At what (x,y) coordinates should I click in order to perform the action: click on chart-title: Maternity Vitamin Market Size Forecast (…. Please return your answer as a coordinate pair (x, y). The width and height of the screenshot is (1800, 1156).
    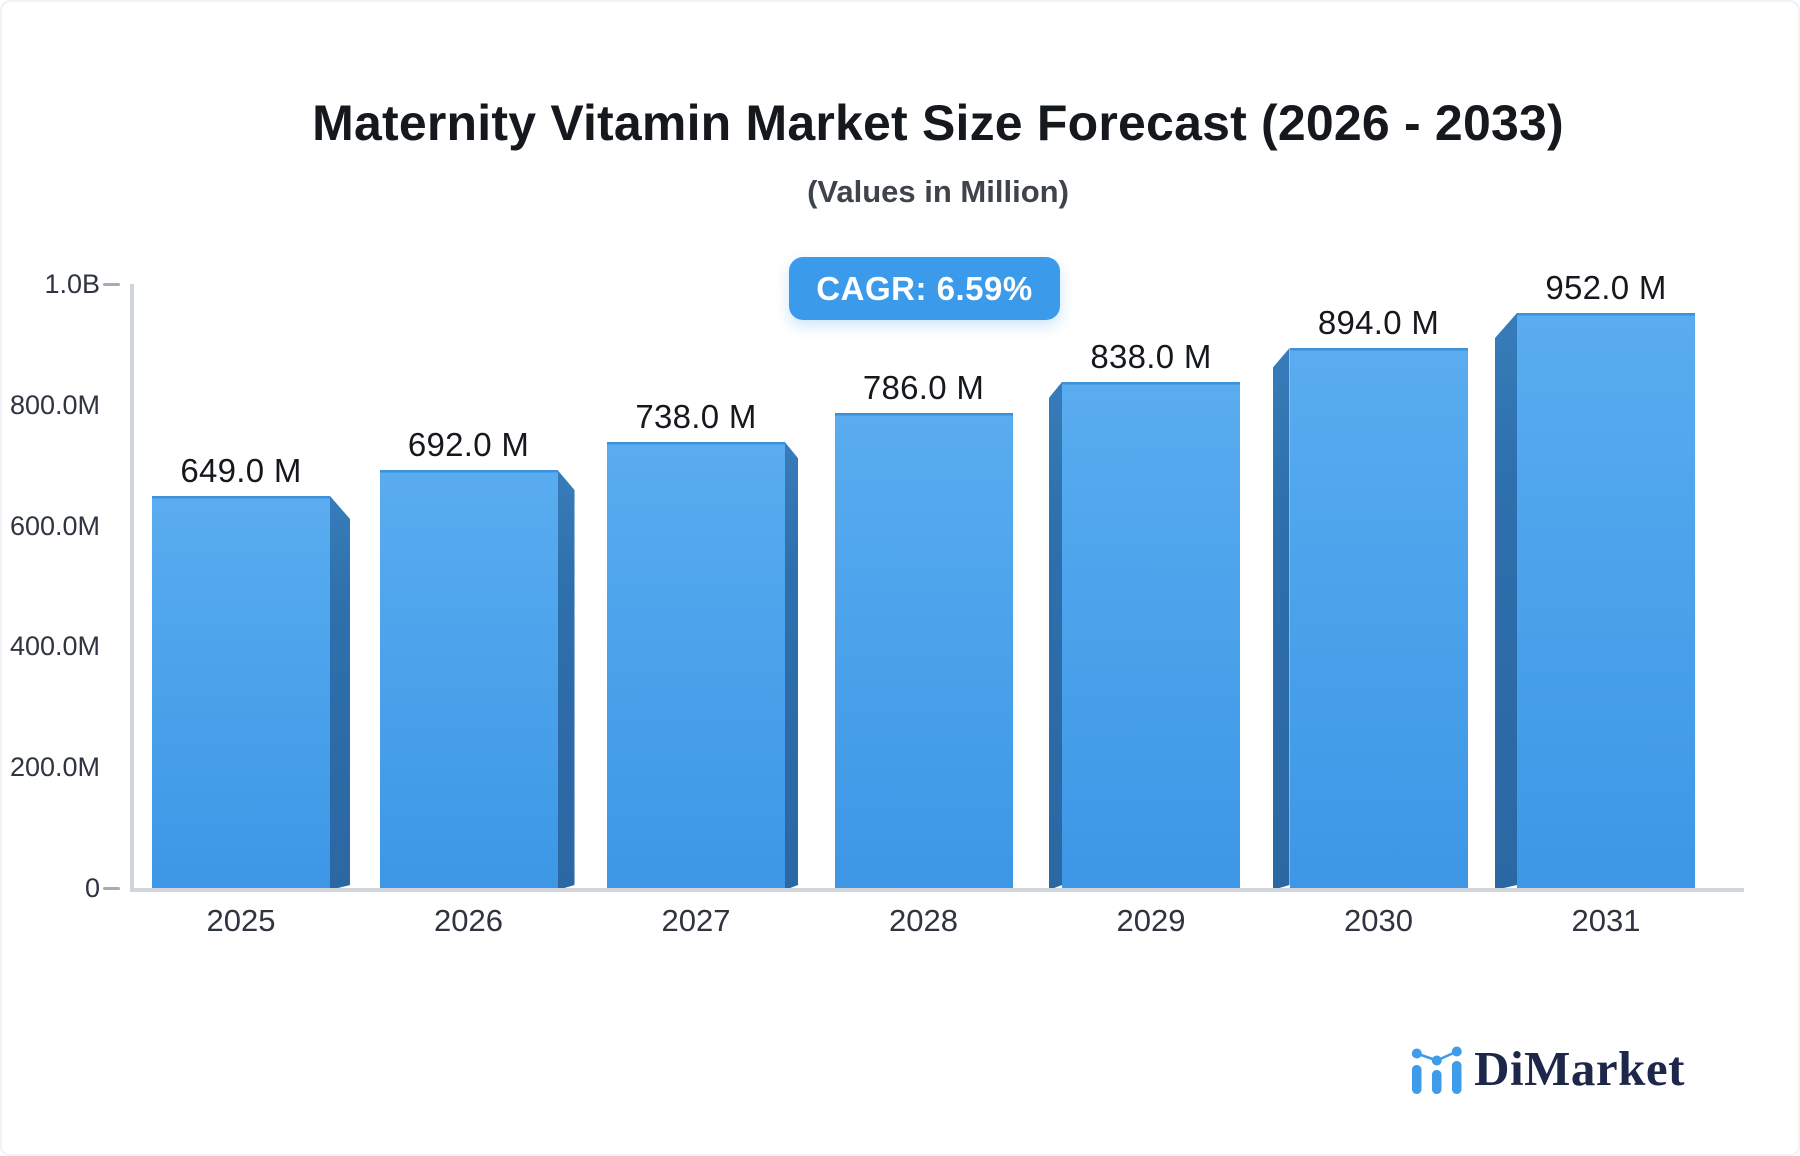
    Looking at the image, I should click on (938, 123).